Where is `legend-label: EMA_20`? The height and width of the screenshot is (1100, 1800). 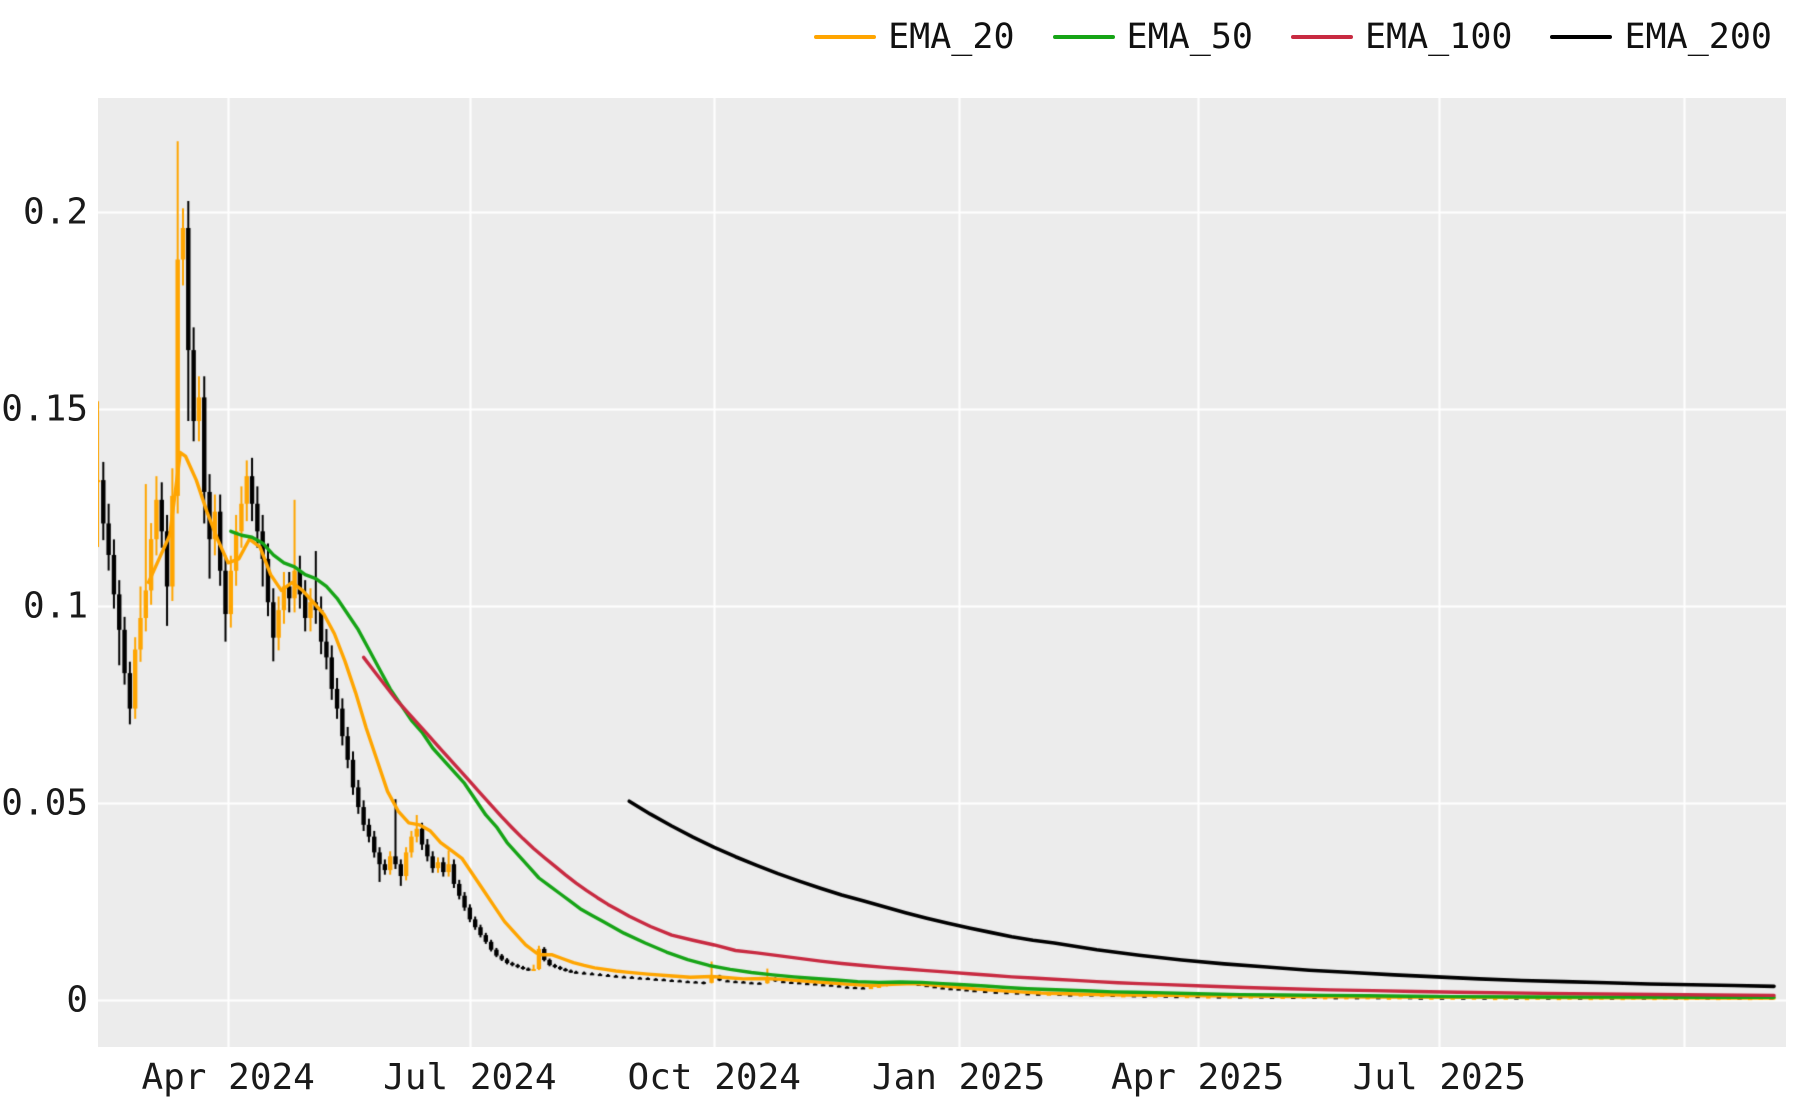 legend-label: EMA_20 is located at coordinates (951, 37).